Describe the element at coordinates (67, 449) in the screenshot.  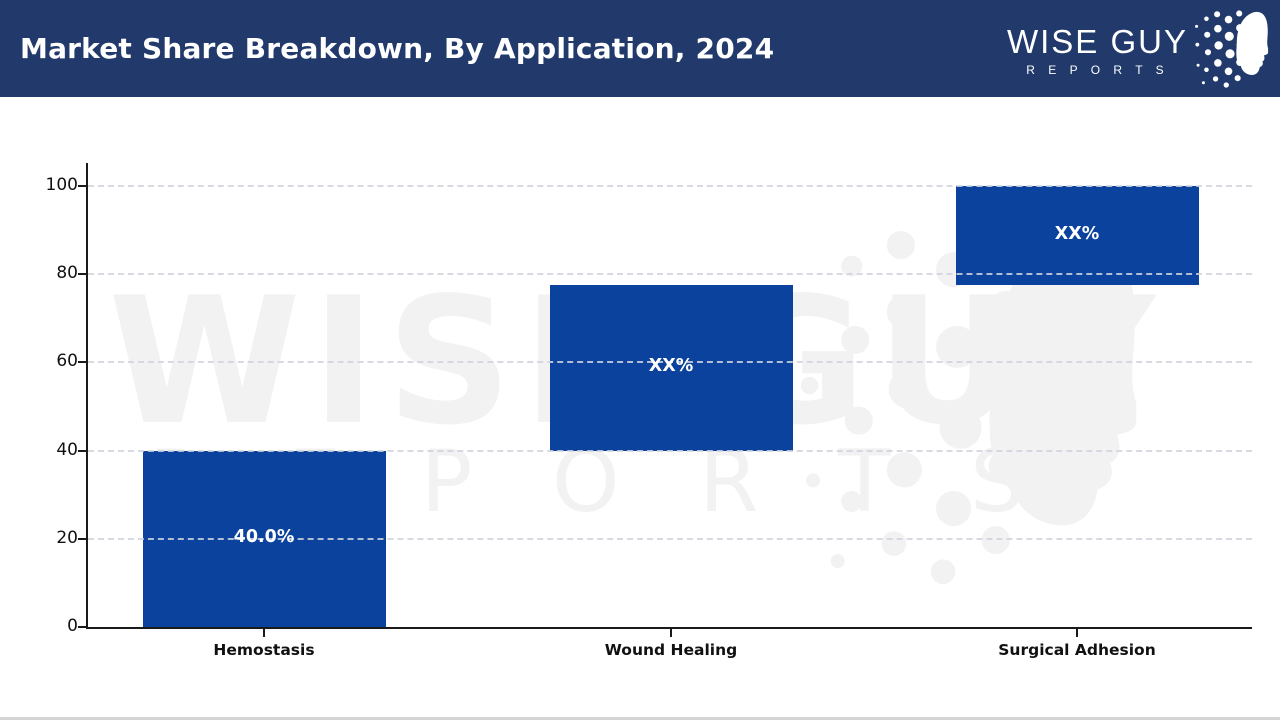
I see `y-tick-label: 40` at that location.